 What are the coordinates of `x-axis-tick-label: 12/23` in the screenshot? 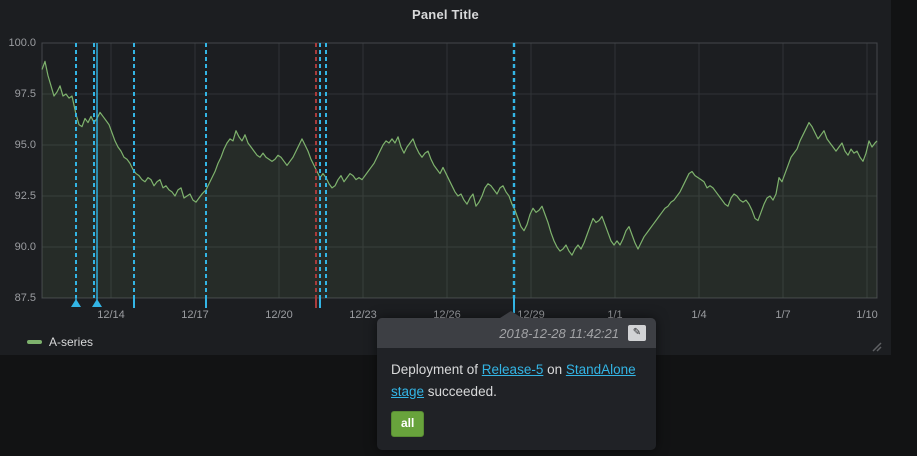 It's located at (363, 315).